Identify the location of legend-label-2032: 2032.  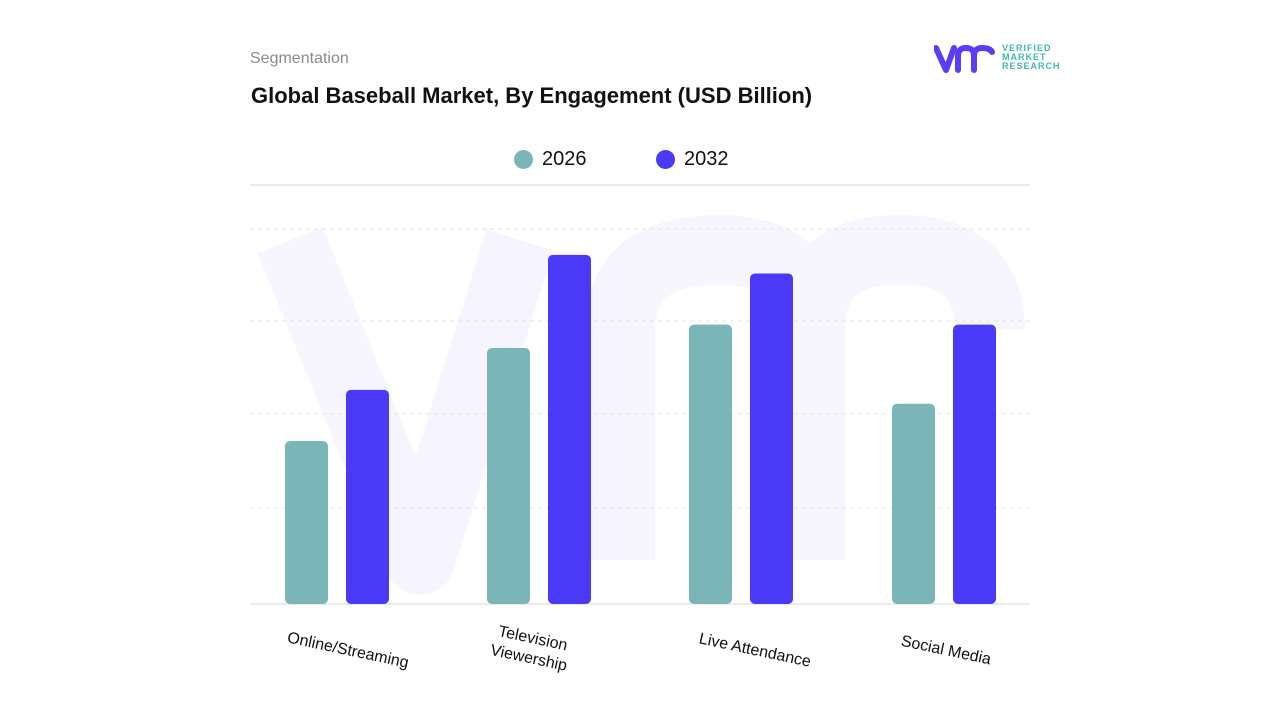
(706, 159).